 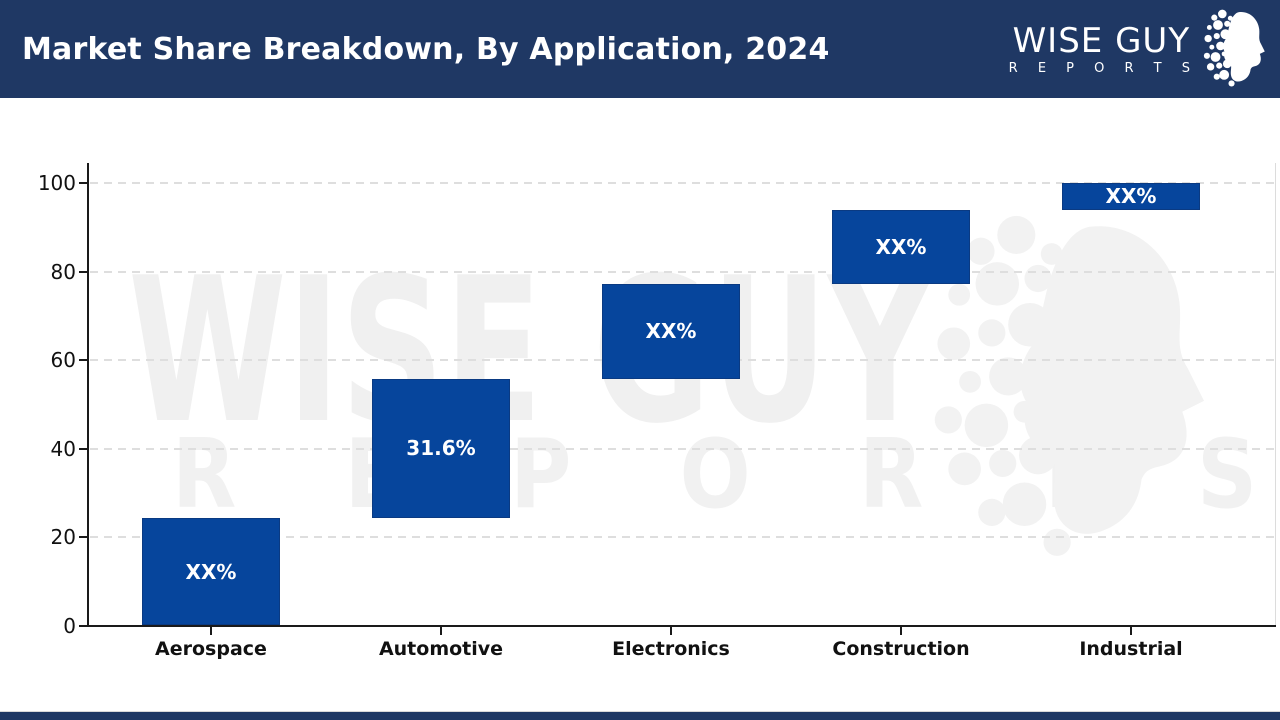 I want to click on y-tick-label: 40, so click(x=63, y=448).